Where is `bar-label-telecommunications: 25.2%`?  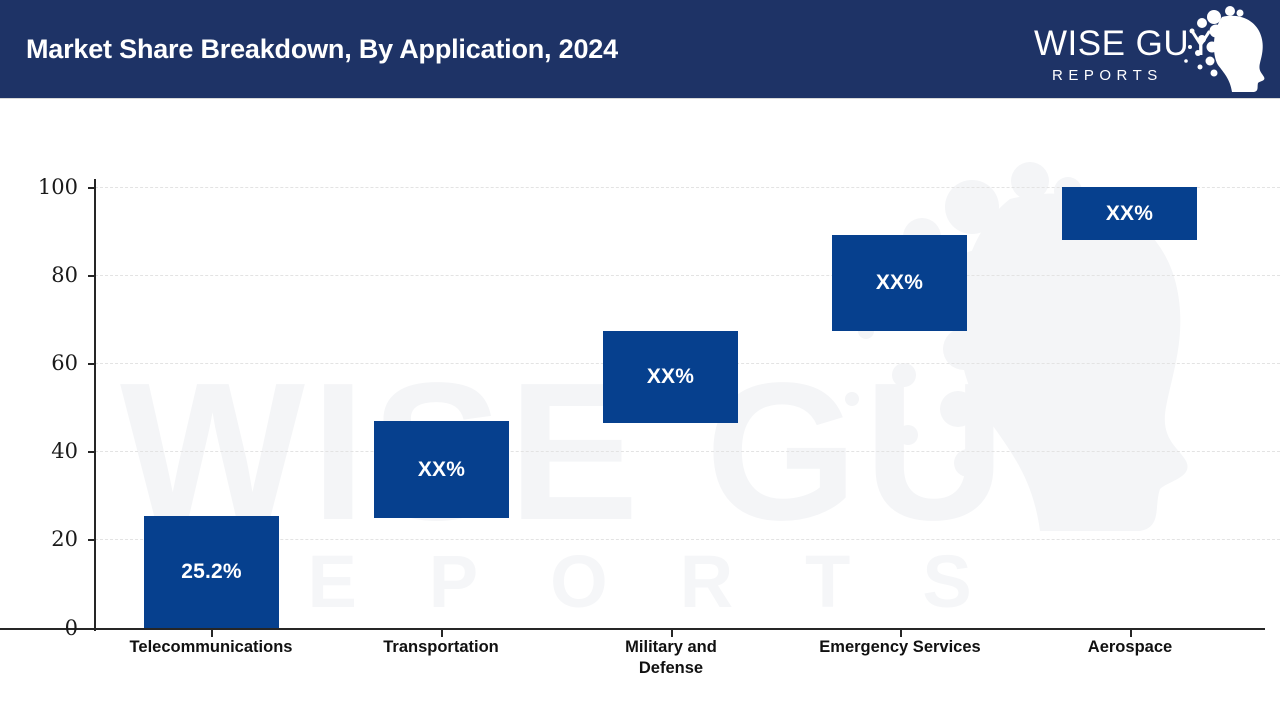 bar-label-telecommunications: 25.2% is located at coordinates (211, 571).